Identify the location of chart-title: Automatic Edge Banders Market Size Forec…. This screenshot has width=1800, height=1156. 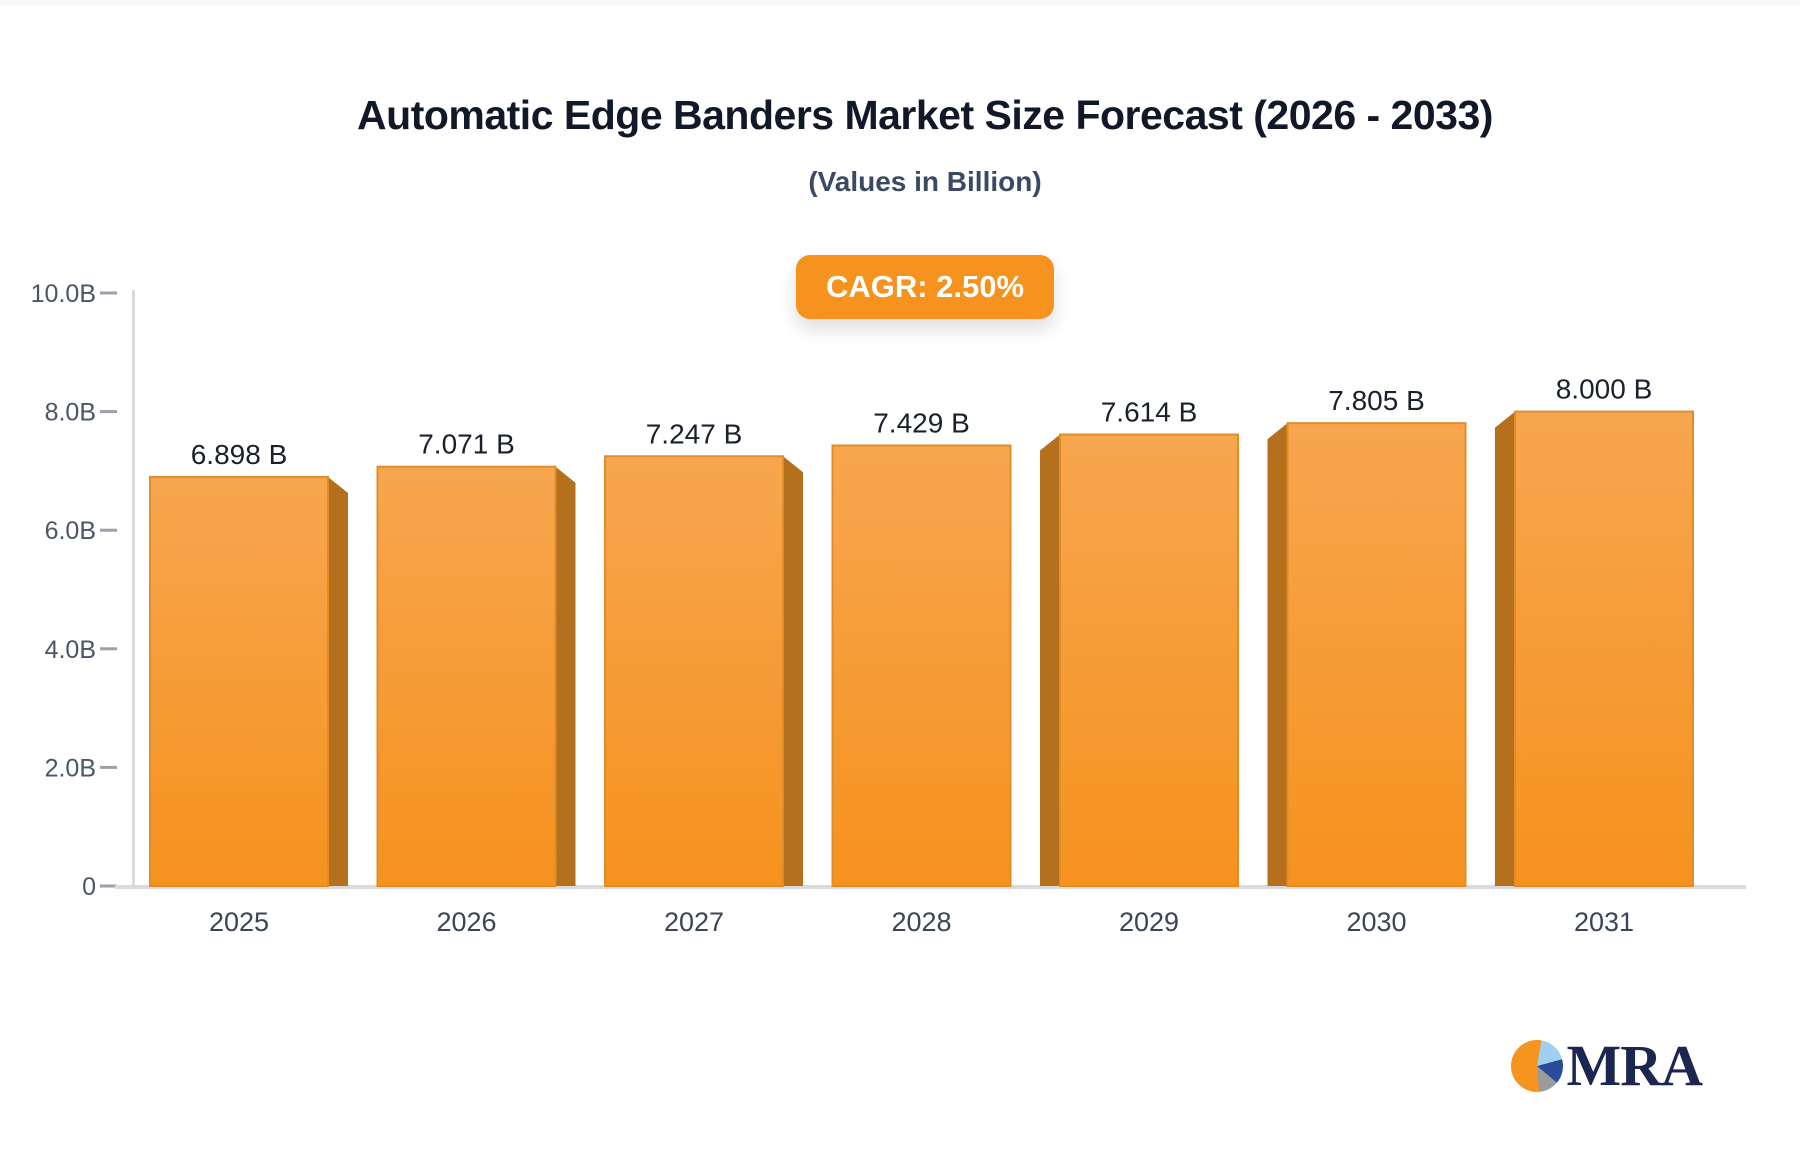
(925, 115).